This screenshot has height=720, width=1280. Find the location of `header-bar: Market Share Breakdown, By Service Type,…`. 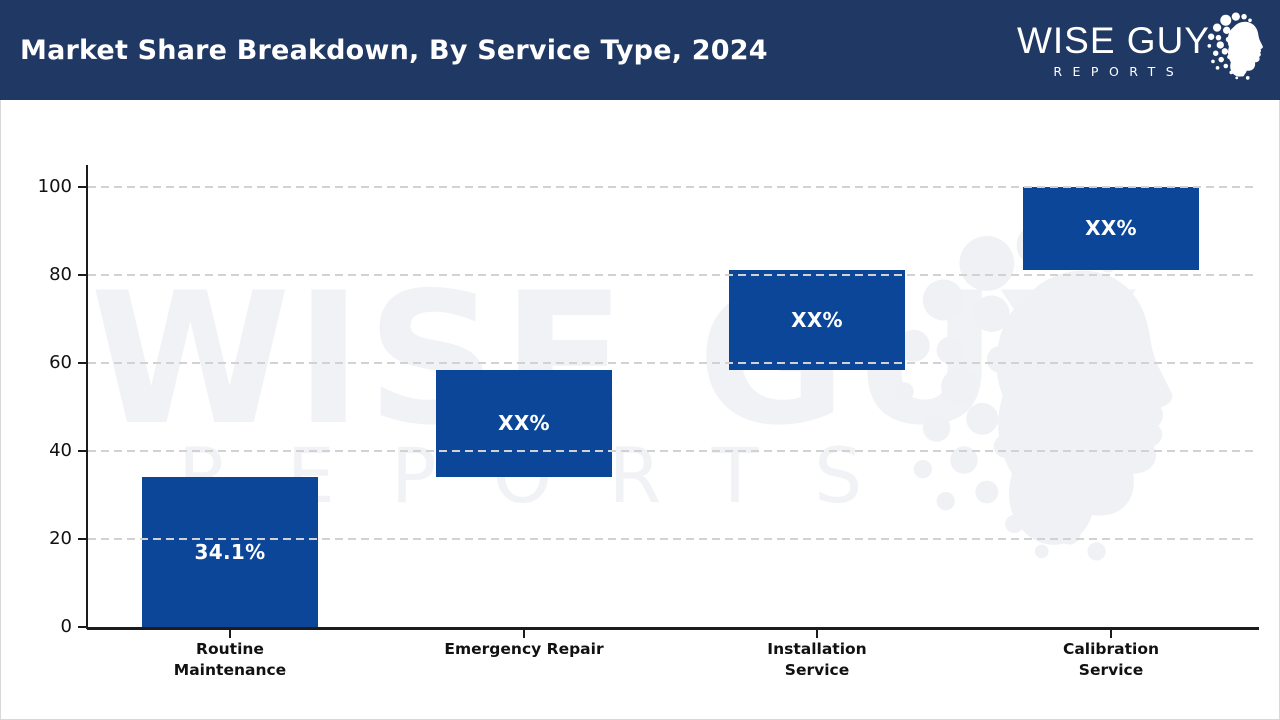

header-bar: Market Share Breakdown, By Service Type,… is located at coordinates (640, 50).